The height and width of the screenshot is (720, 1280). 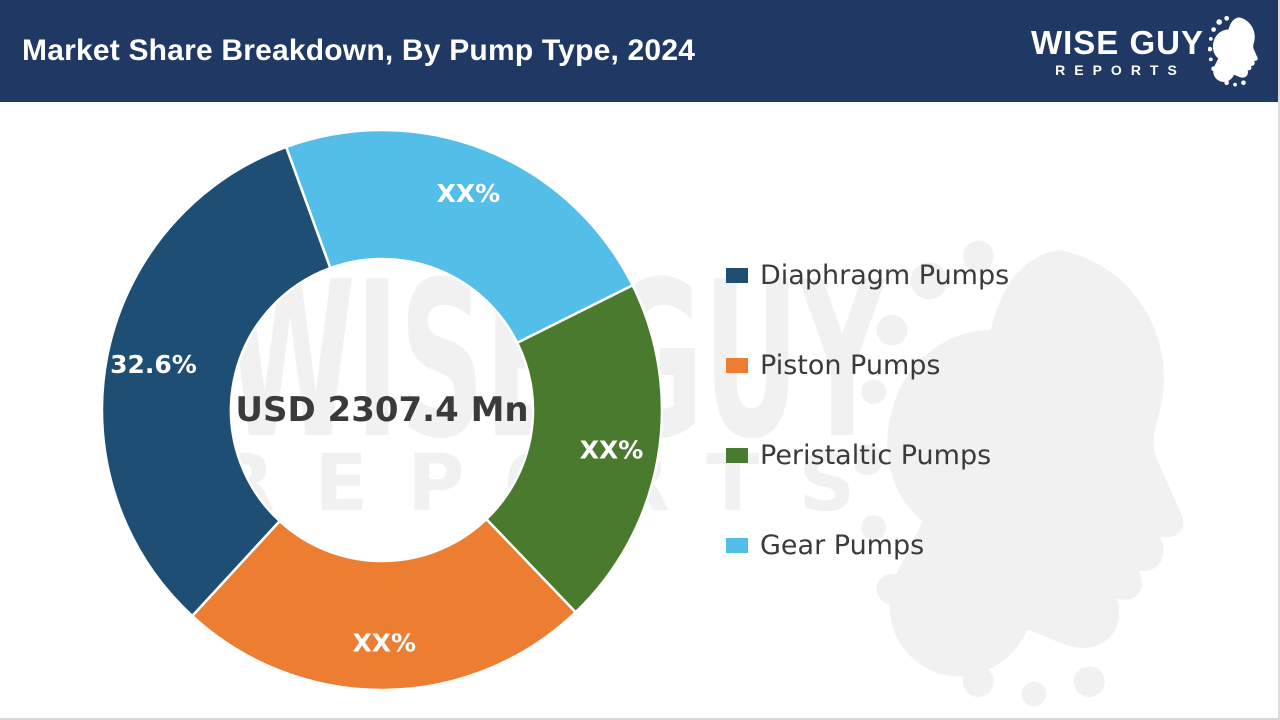 I want to click on legend-item-peristaltic-pumps: Peristaltic Pumps, so click(x=867, y=455).